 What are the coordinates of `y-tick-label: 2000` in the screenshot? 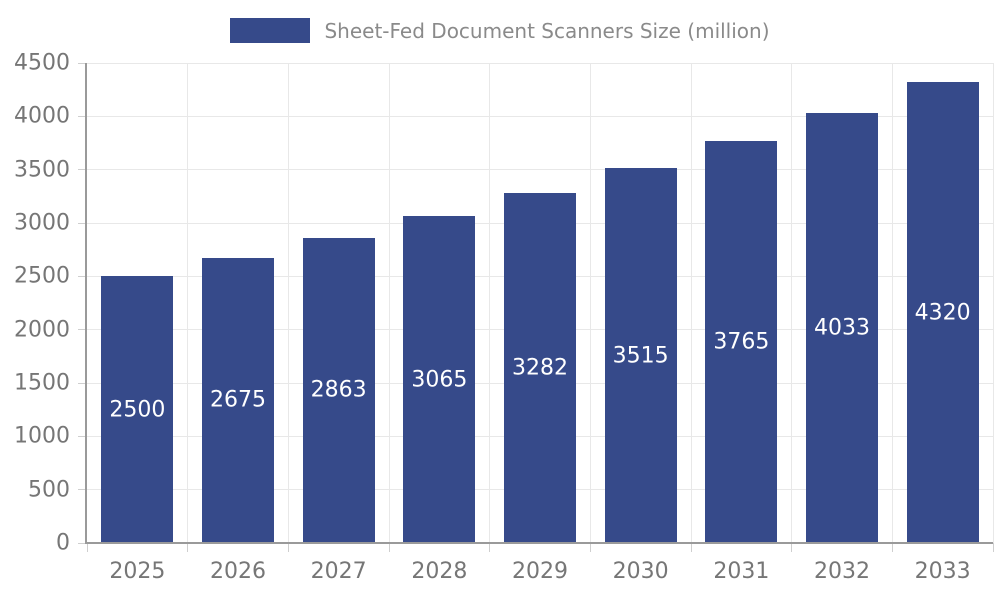 It's located at (42, 330).